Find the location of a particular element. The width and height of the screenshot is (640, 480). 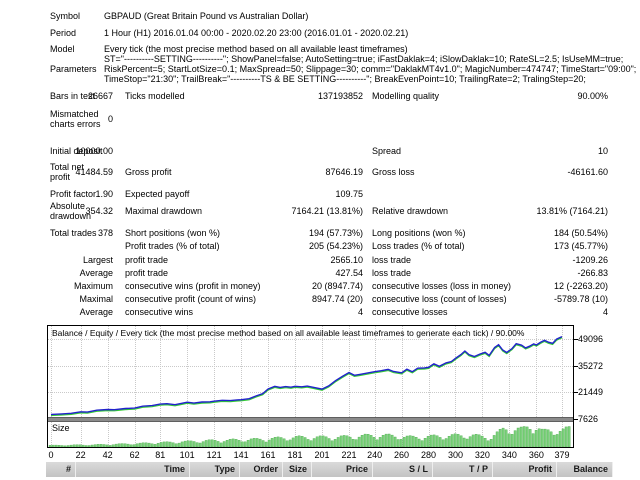

legend-balance: Balance is located at coordinates (67, 333).